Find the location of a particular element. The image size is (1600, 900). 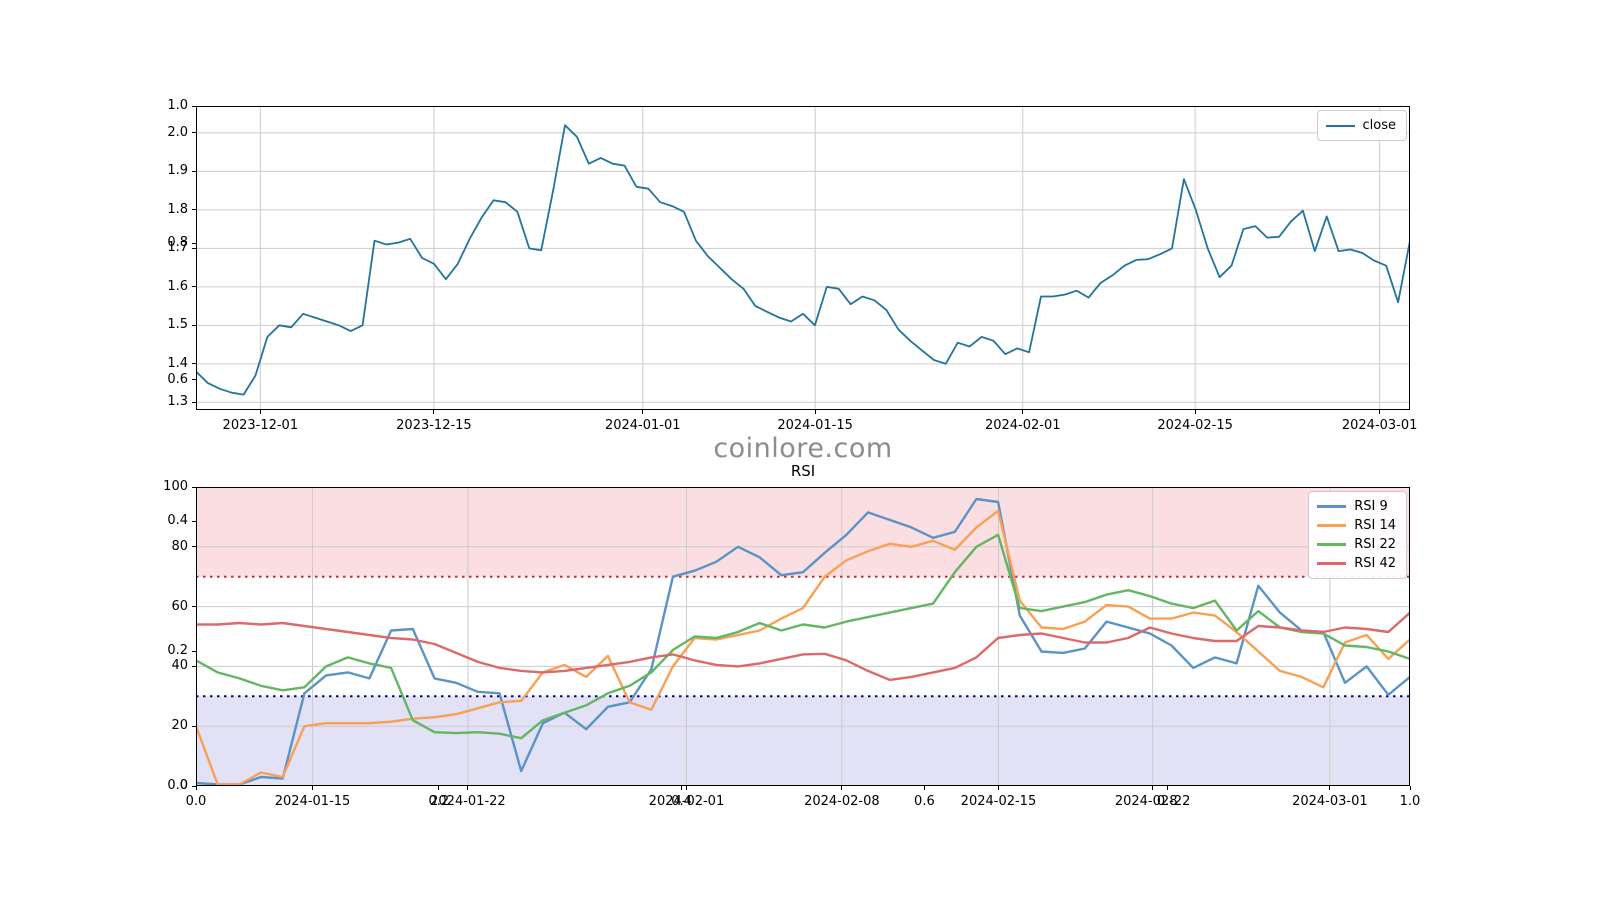

y-tick-label: 1.8 is located at coordinates (177, 209).